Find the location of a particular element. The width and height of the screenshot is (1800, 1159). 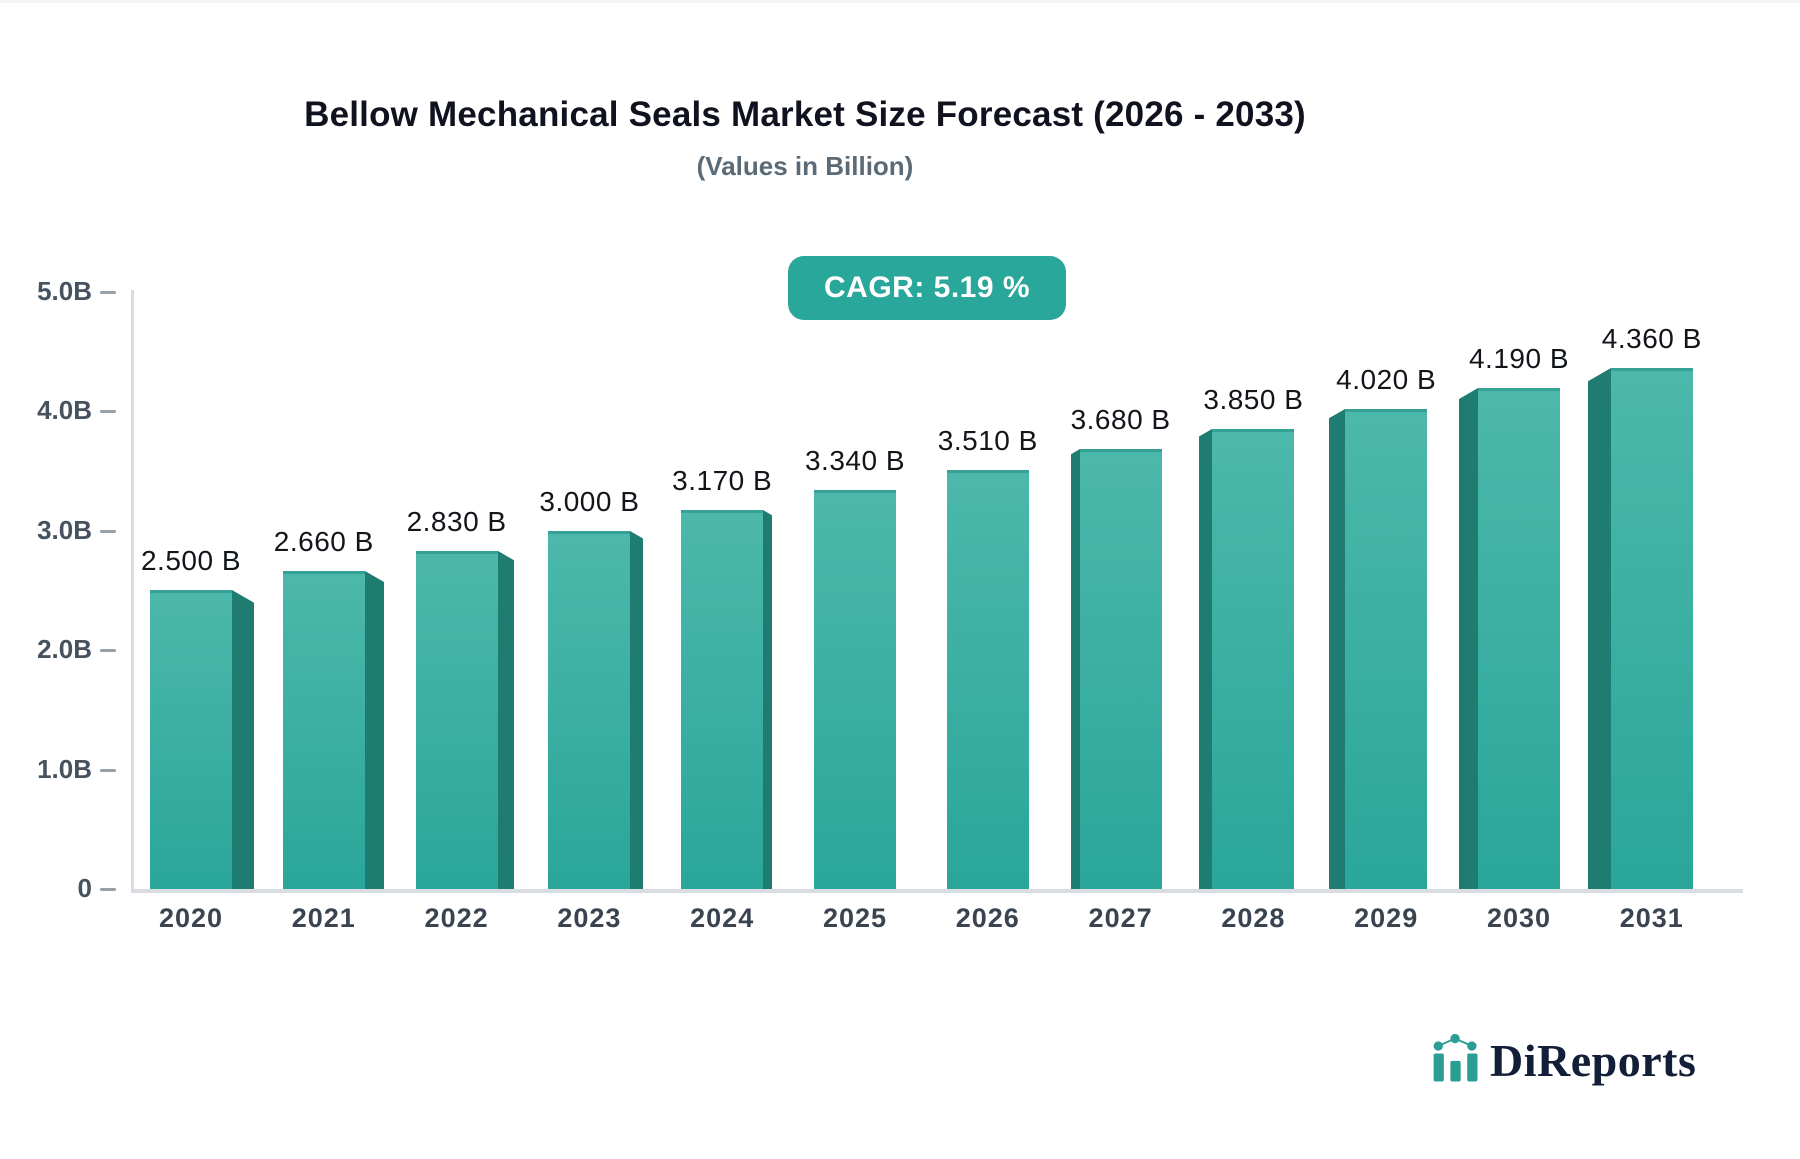

bar-2024 is located at coordinates (727, 699).